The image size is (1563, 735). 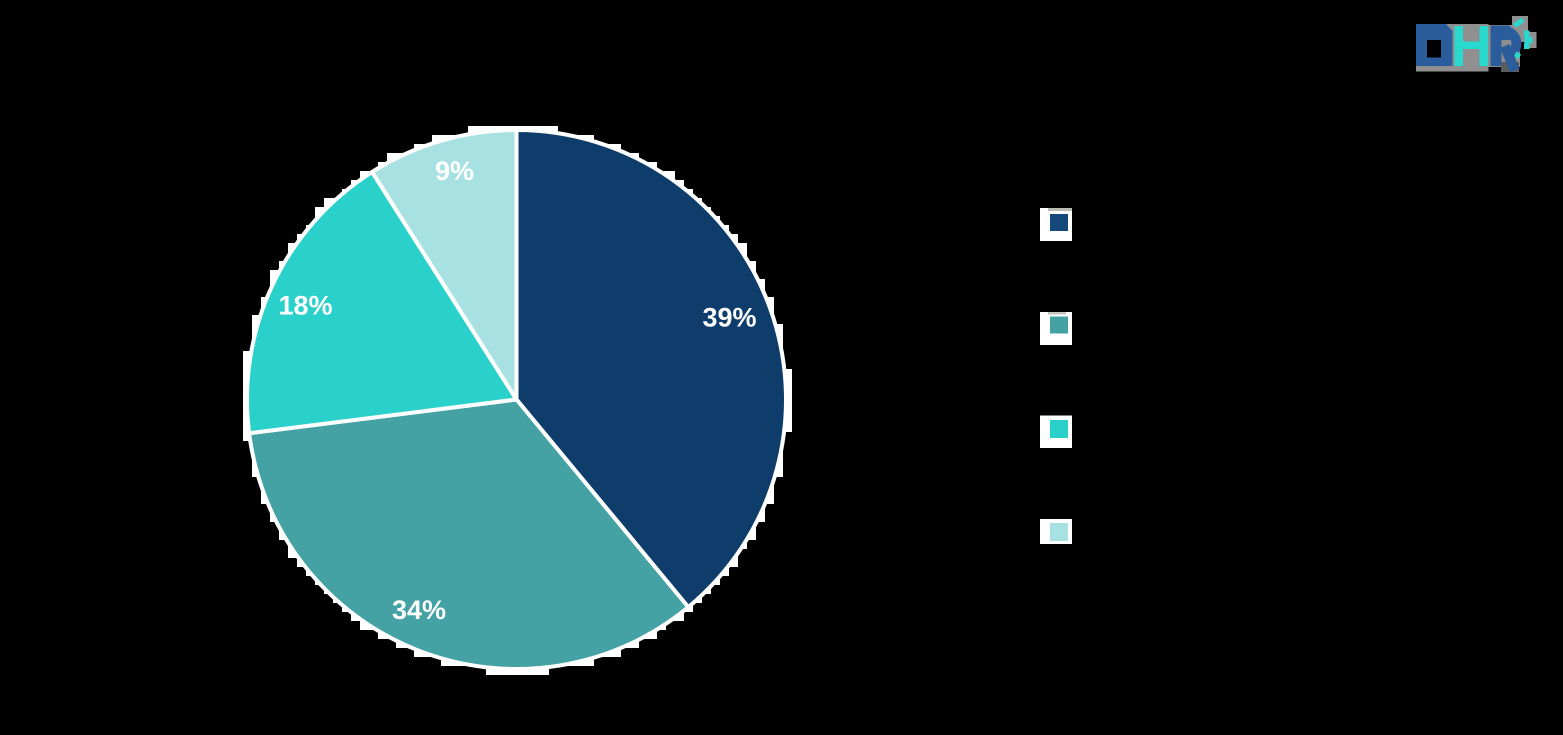 What do you see at coordinates (305, 306) in the screenshot?
I see `svg-text: 18%` at bounding box center [305, 306].